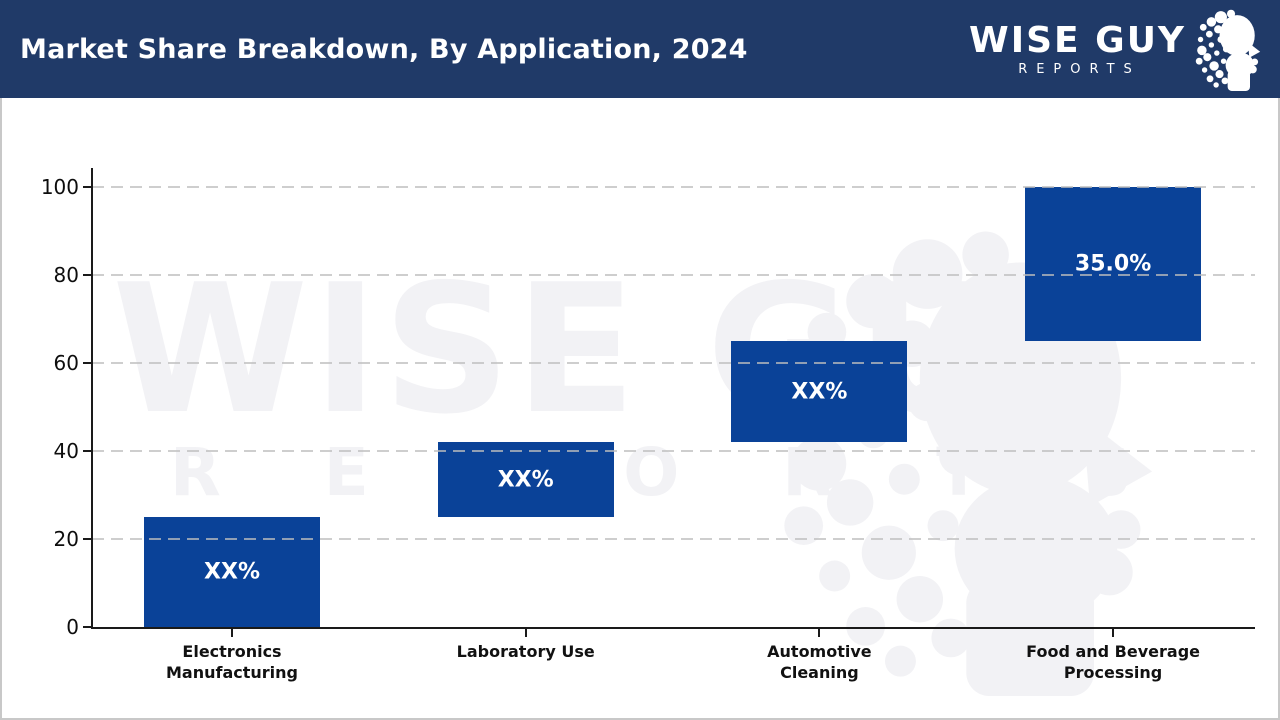 This screenshot has height=720, width=1280. I want to click on x-axis-line, so click(673, 628).